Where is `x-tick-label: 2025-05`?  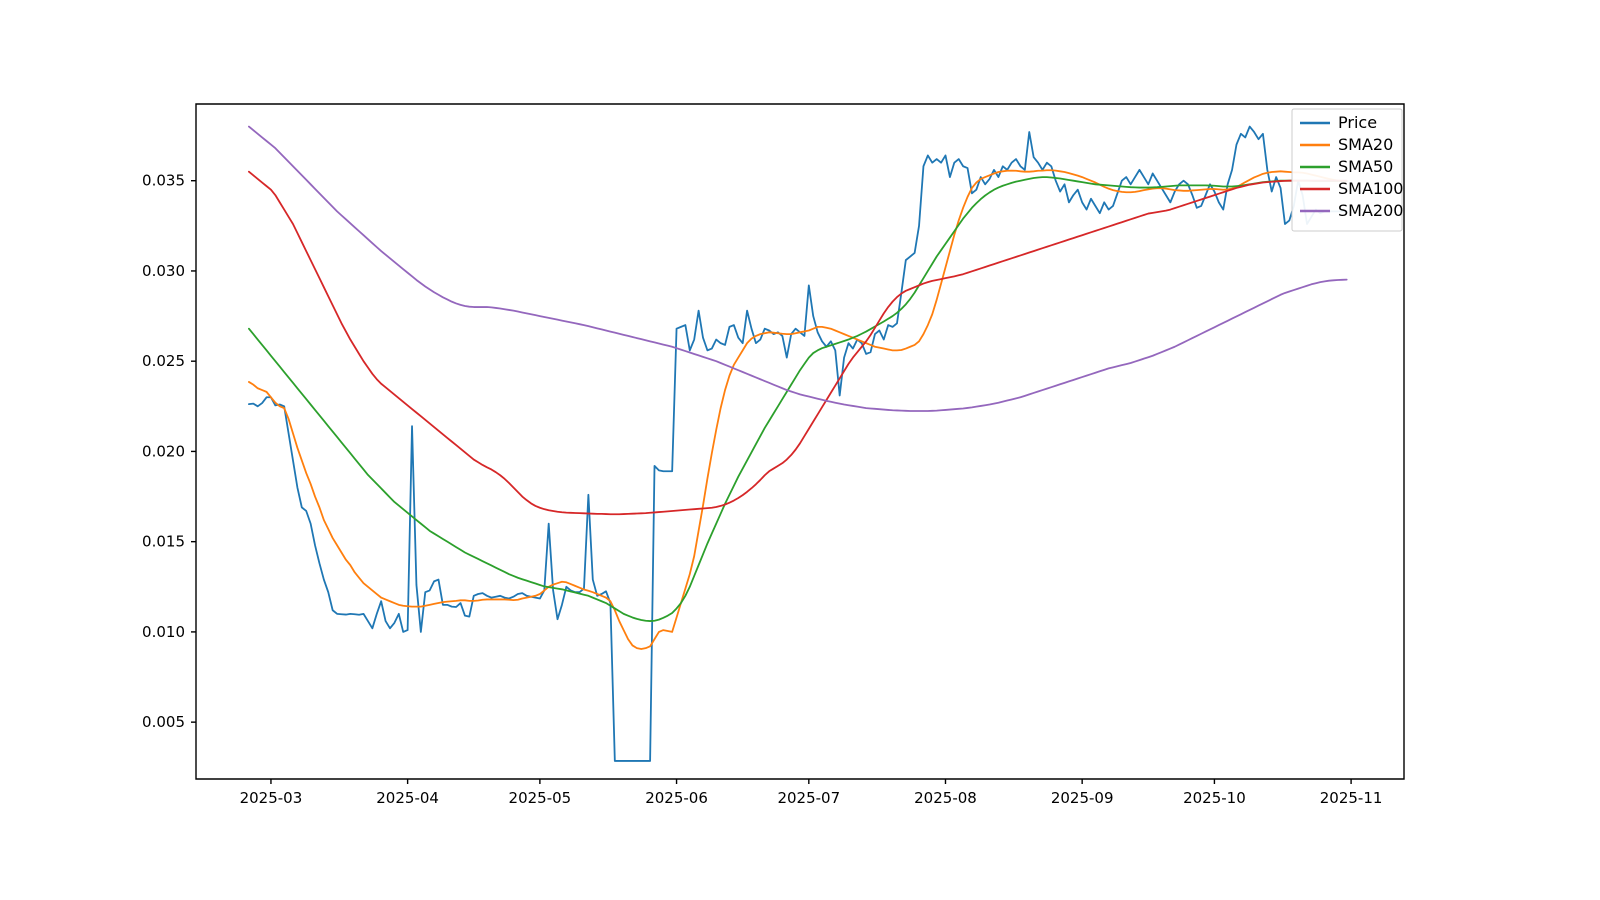 x-tick-label: 2025-05 is located at coordinates (540, 798).